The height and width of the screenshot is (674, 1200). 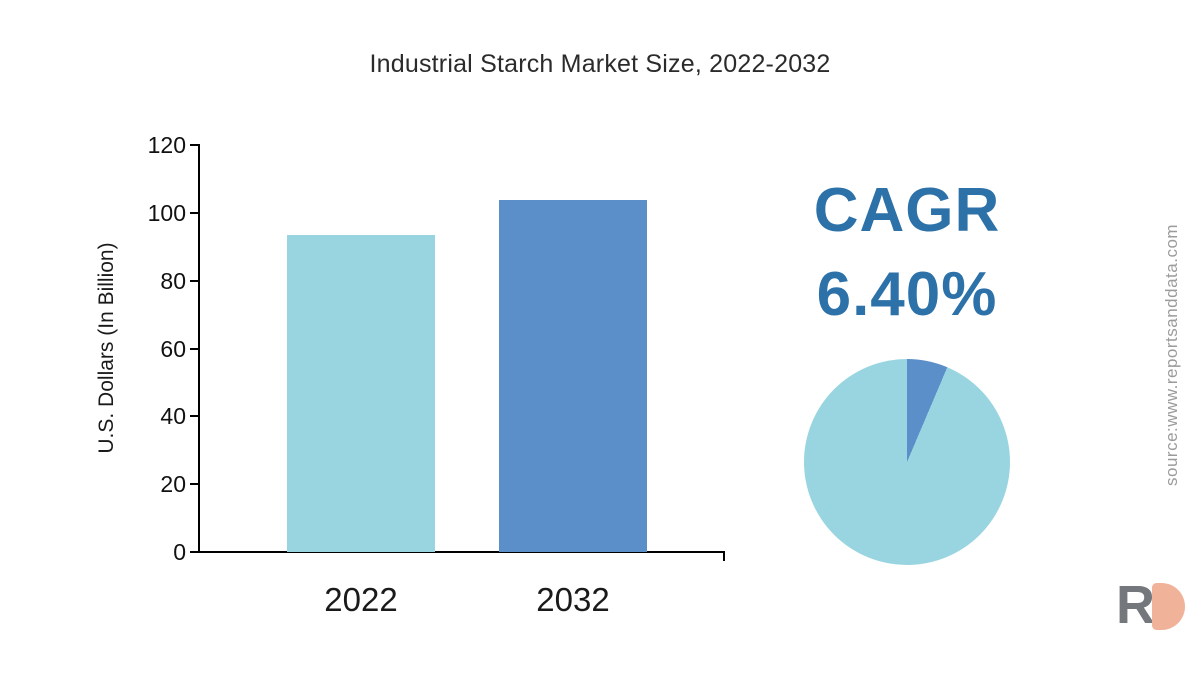 I want to click on logo-d-icon, so click(x=1168, y=606).